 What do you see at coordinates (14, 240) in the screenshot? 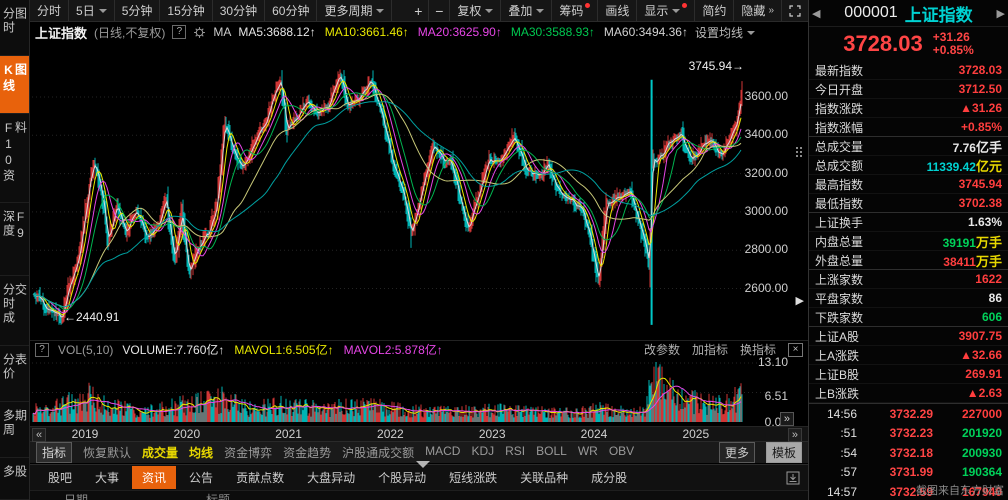
I see `sidebar-item-shendu-f9: 深度F9` at bounding box center [14, 240].